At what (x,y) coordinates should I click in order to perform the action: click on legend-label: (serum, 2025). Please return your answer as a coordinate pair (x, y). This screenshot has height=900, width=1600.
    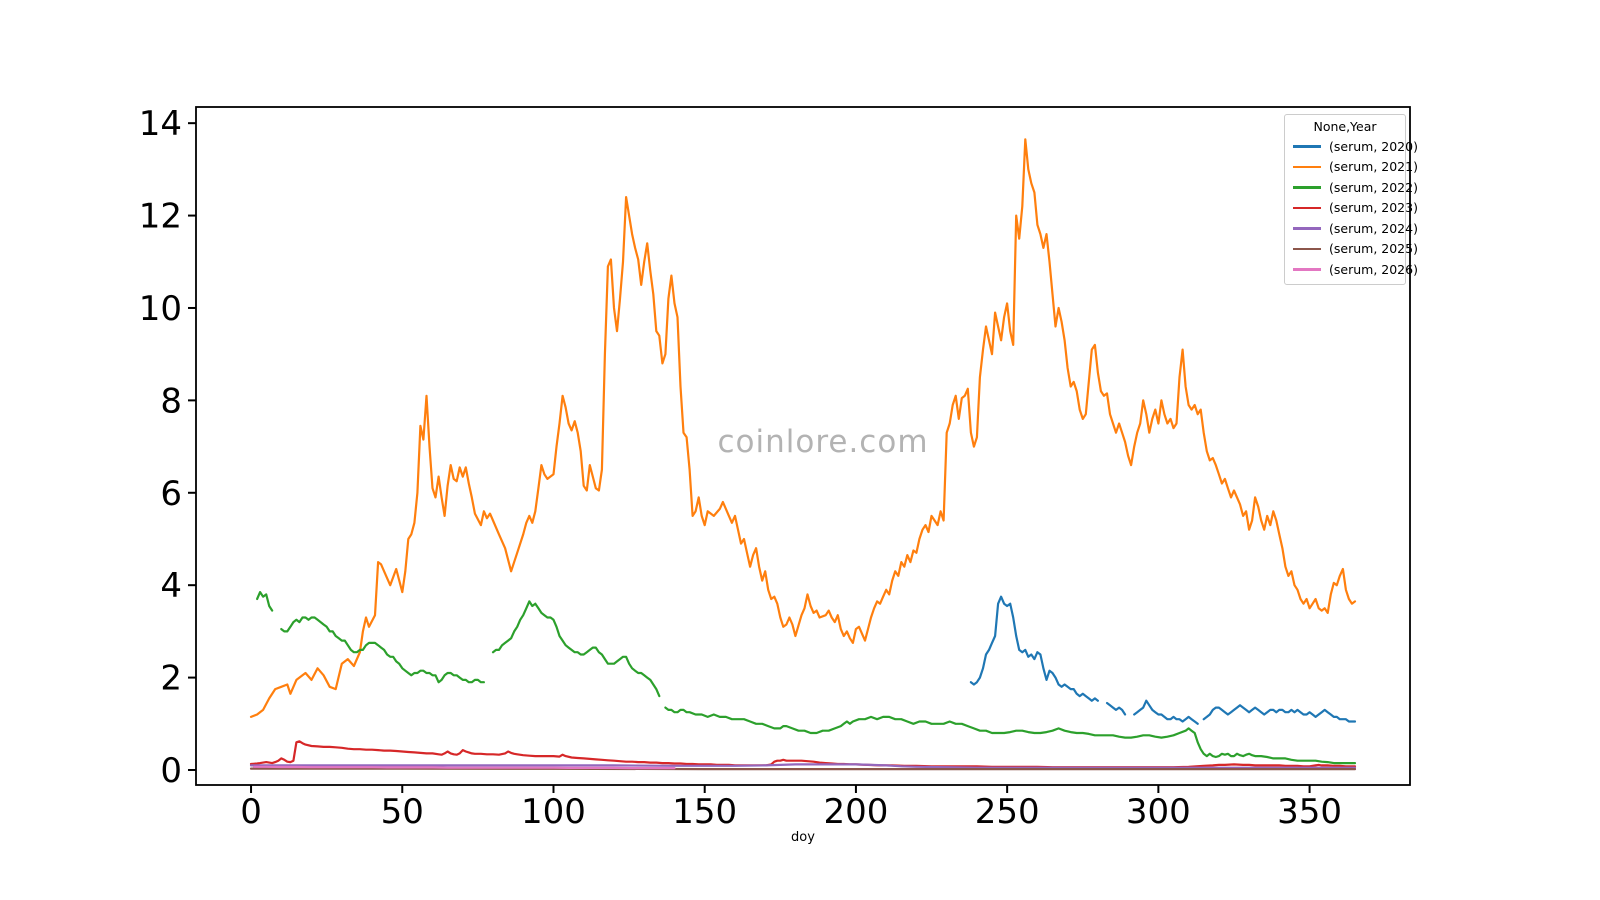
    Looking at the image, I should click on (1373, 249).